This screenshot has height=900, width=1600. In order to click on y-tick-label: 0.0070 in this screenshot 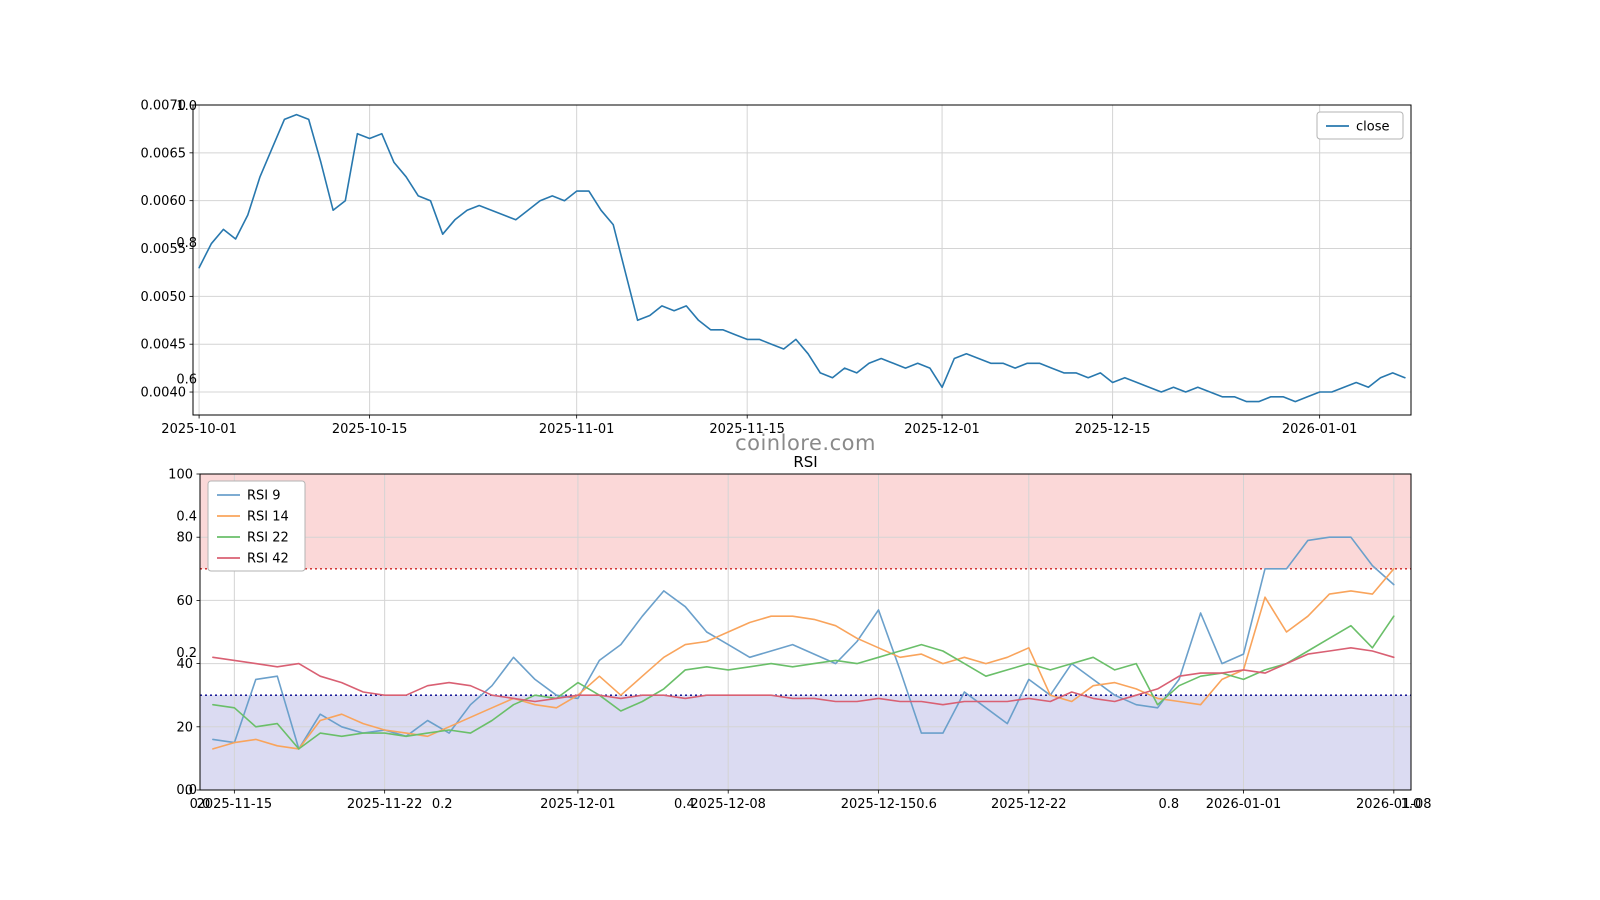, I will do `click(164, 106)`.